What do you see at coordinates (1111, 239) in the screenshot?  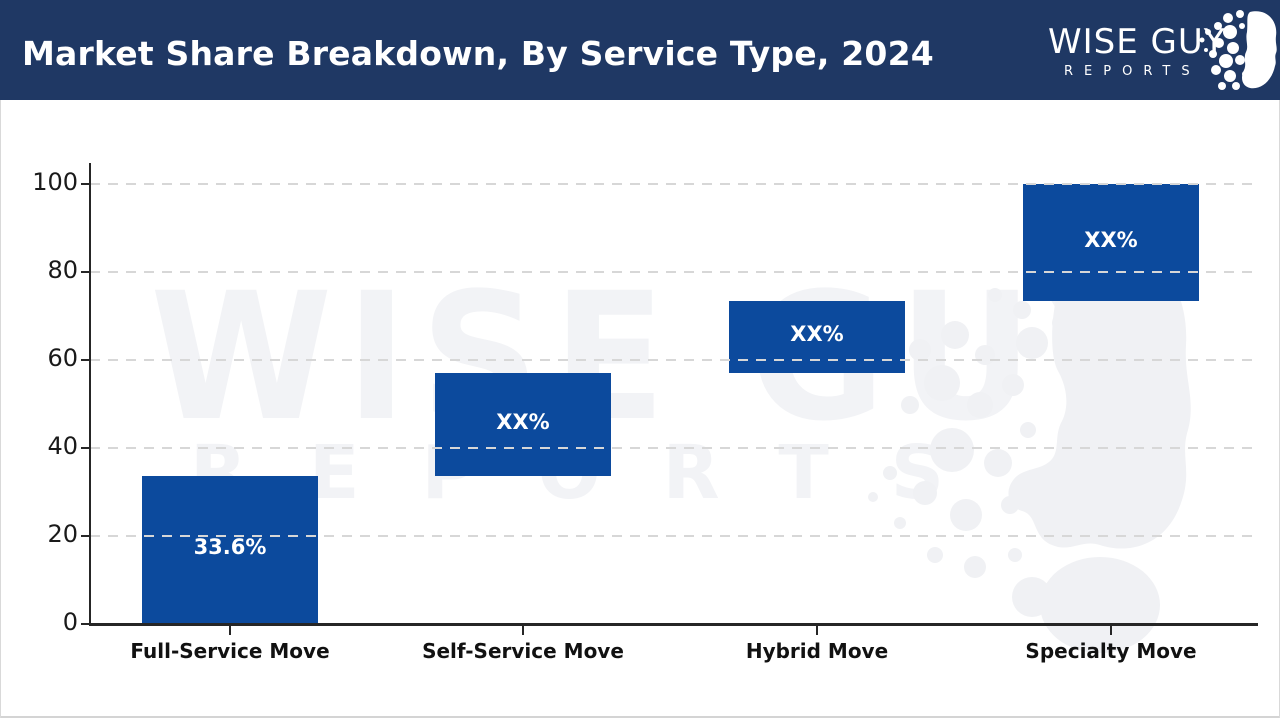 I see `bar-value-label-specialty-move: XX%` at bounding box center [1111, 239].